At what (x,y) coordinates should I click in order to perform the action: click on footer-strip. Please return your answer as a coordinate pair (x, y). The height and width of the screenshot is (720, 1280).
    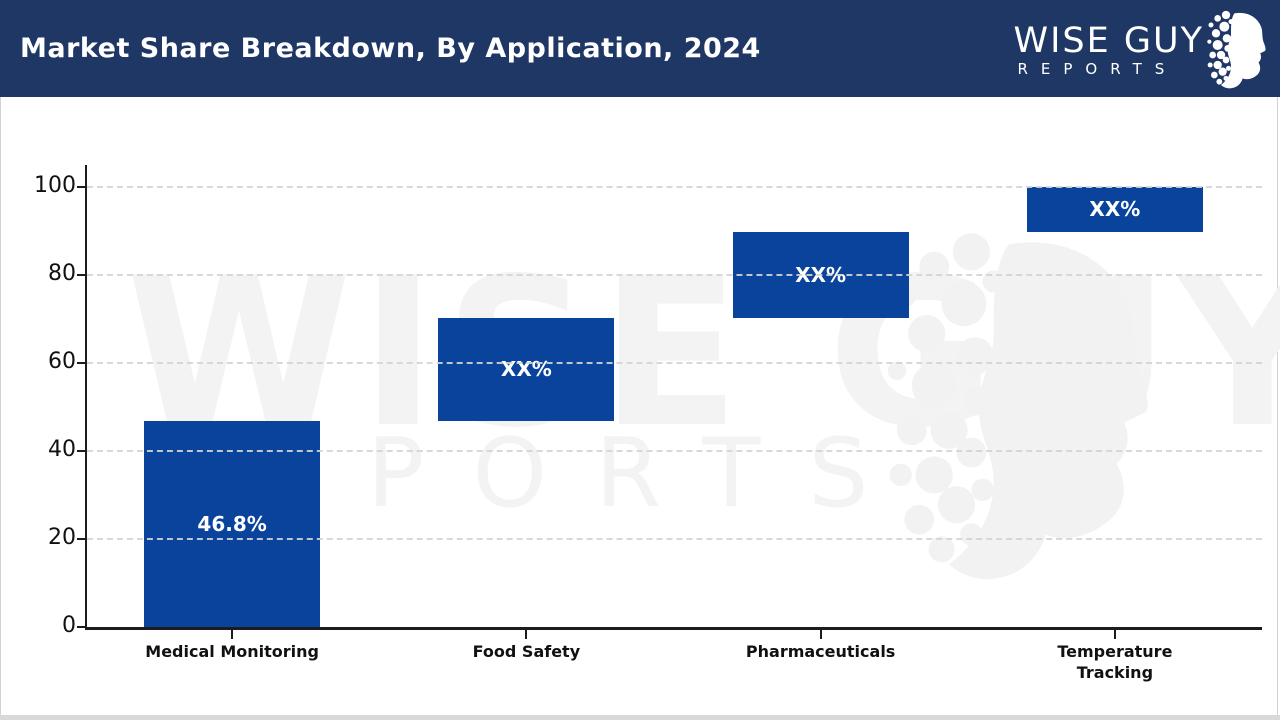
    Looking at the image, I should click on (640, 717).